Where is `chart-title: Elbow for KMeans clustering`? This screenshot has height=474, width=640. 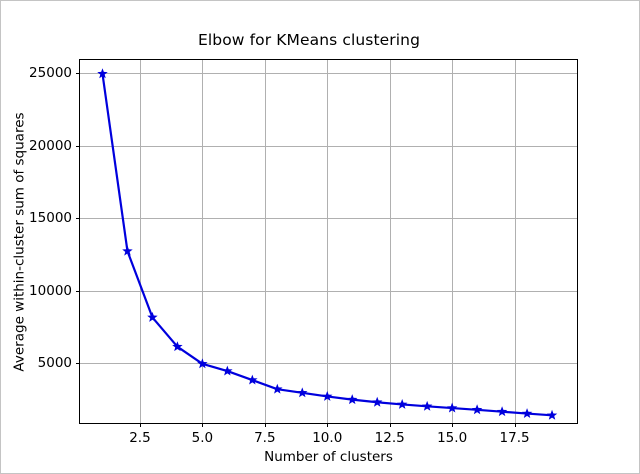 chart-title: Elbow for KMeans clustering is located at coordinates (309, 40).